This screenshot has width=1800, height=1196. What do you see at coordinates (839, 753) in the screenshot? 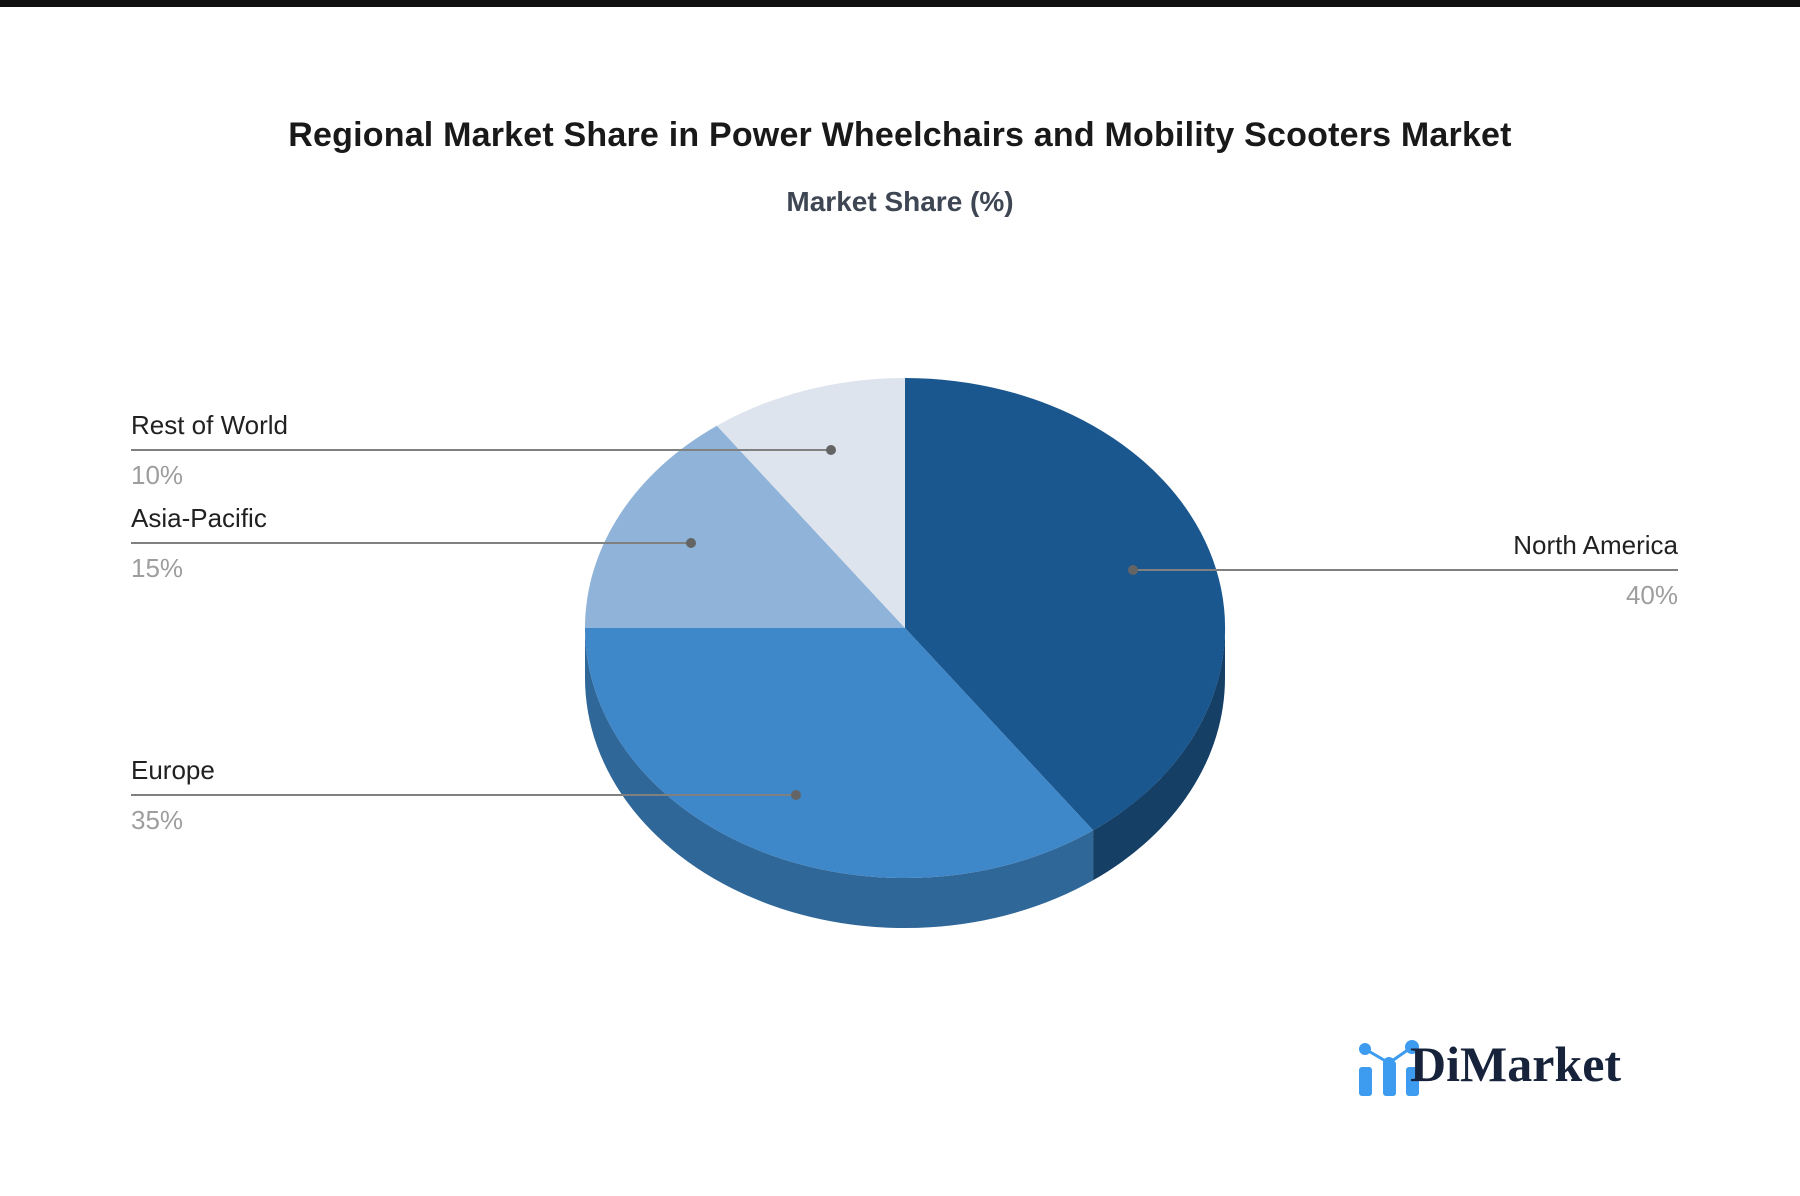
I see `pie-slice-europe` at bounding box center [839, 753].